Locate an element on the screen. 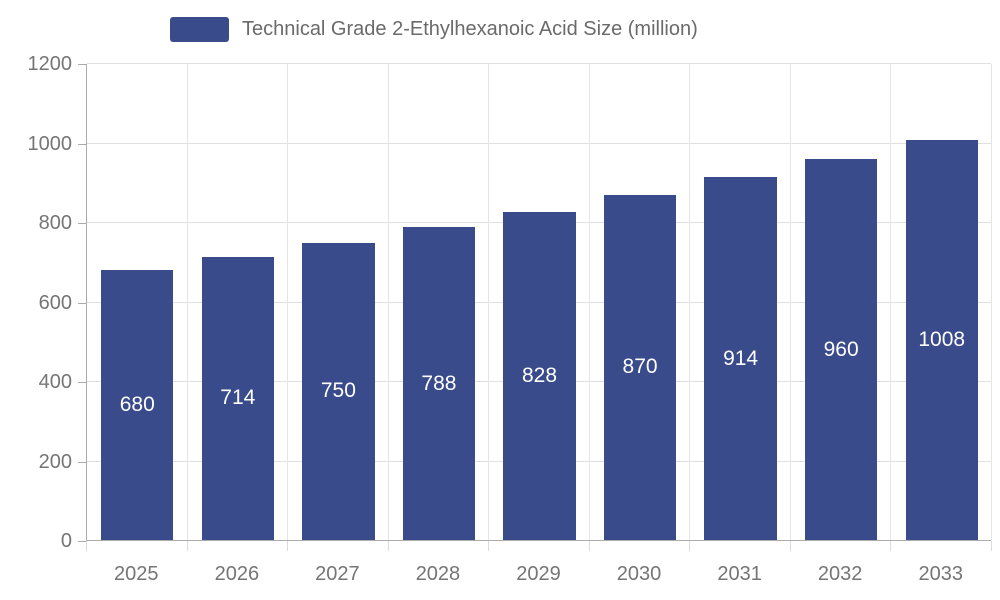 The image size is (1000, 600). x-axis-tick-label: 2033 is located at coordinates (940, 574).